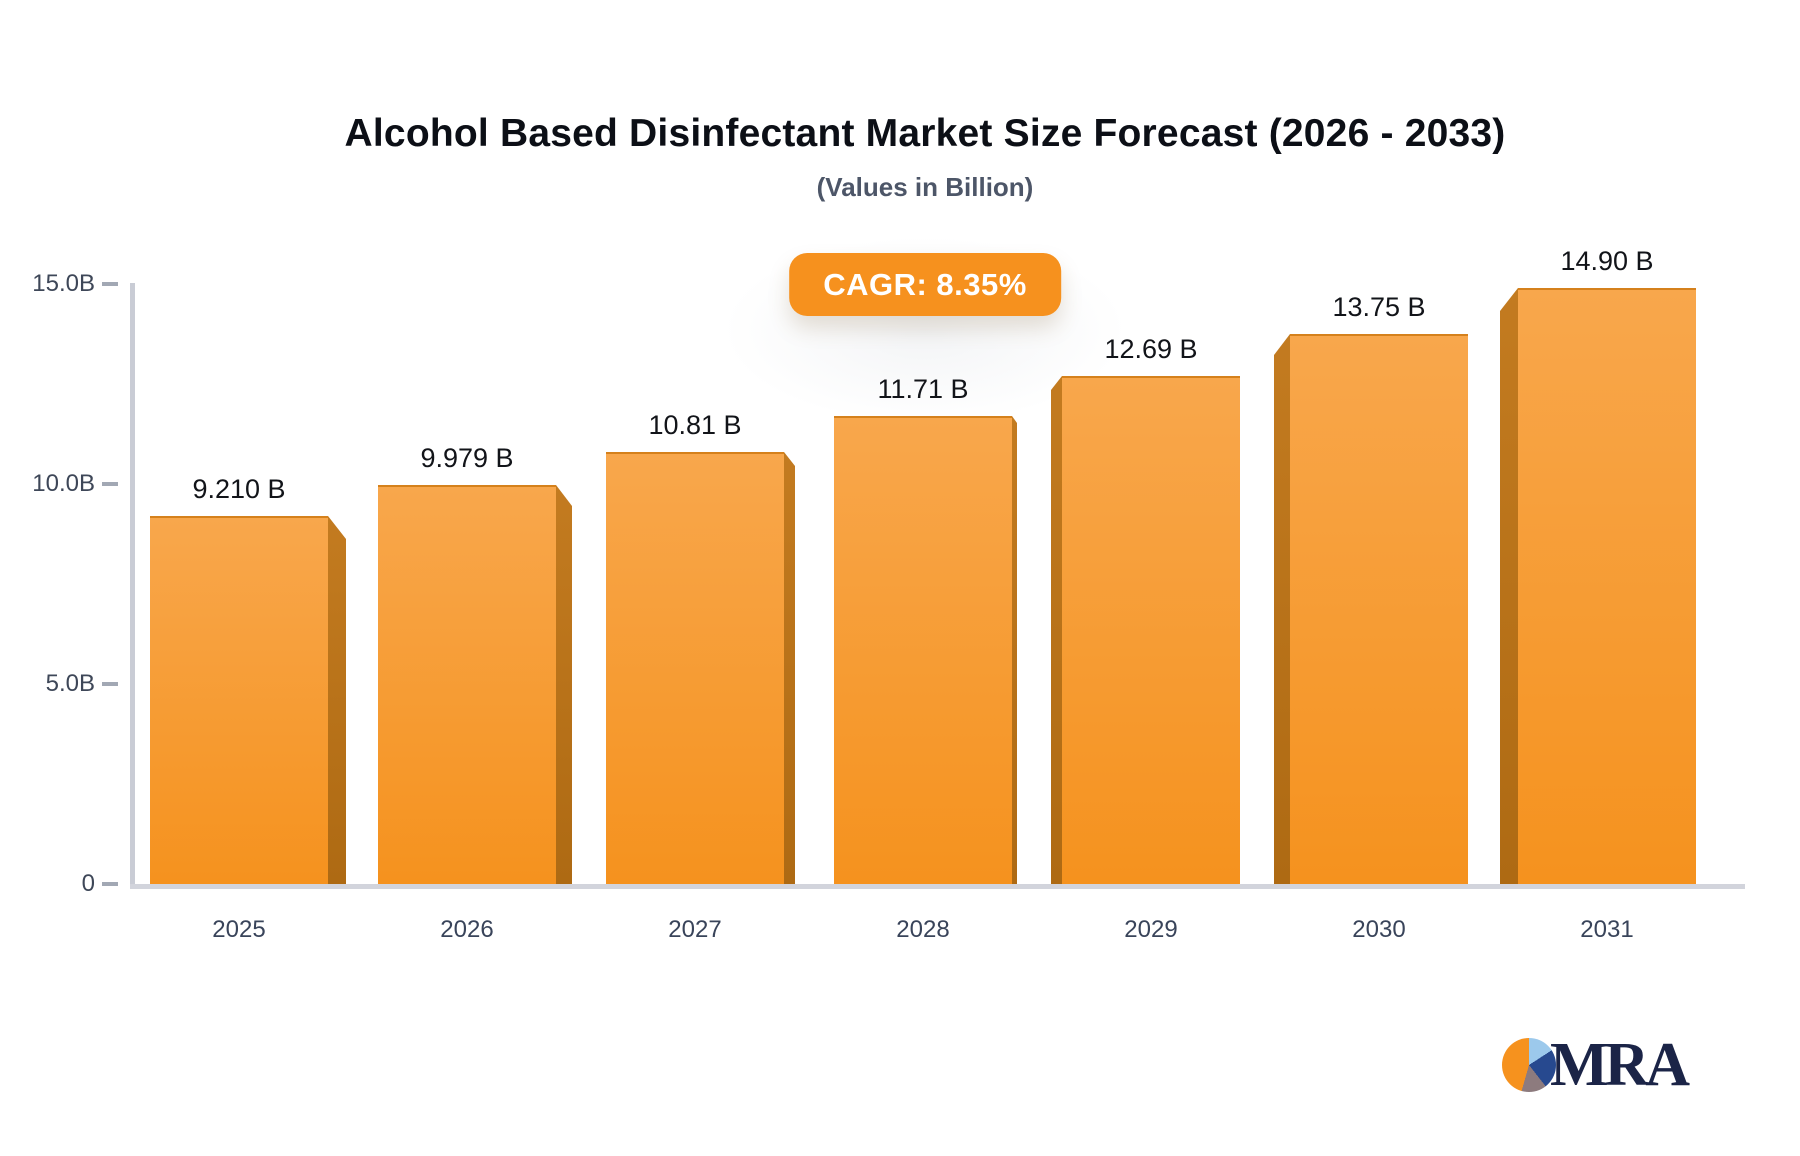 The width and height of the screenshot is (1800, 1156). Describe the element at coordinates (467, 684) in the screenshot. I see `bar-2026` at that location.